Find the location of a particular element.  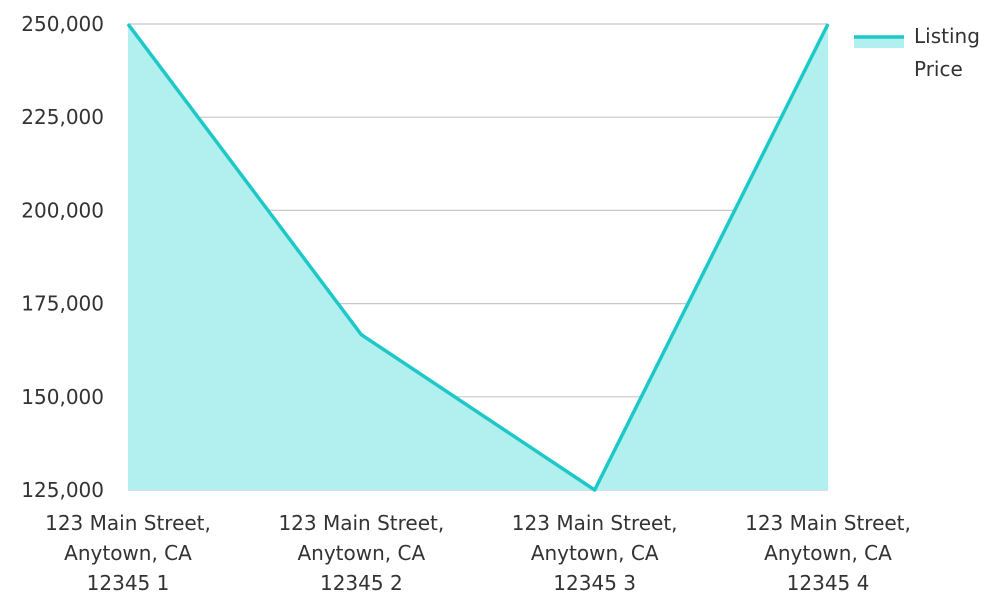

y-tick-label: 200,000 is located at coordinates (62, 210).